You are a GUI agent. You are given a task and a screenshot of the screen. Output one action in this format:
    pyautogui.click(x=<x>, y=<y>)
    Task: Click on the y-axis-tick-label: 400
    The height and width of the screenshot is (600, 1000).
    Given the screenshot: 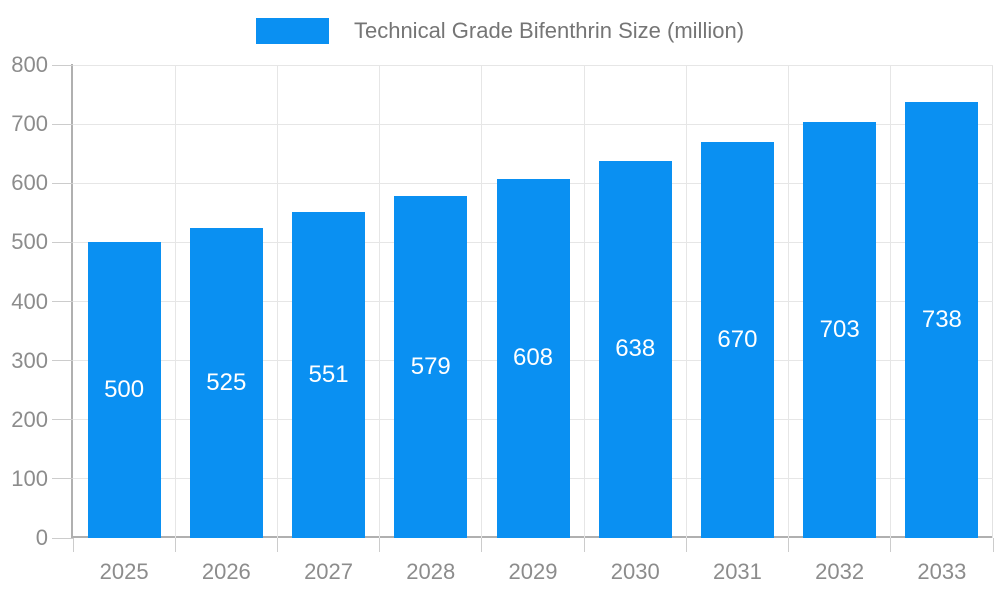 What is the action you would take?
    pyautogui.click(x=29, y=301)
    